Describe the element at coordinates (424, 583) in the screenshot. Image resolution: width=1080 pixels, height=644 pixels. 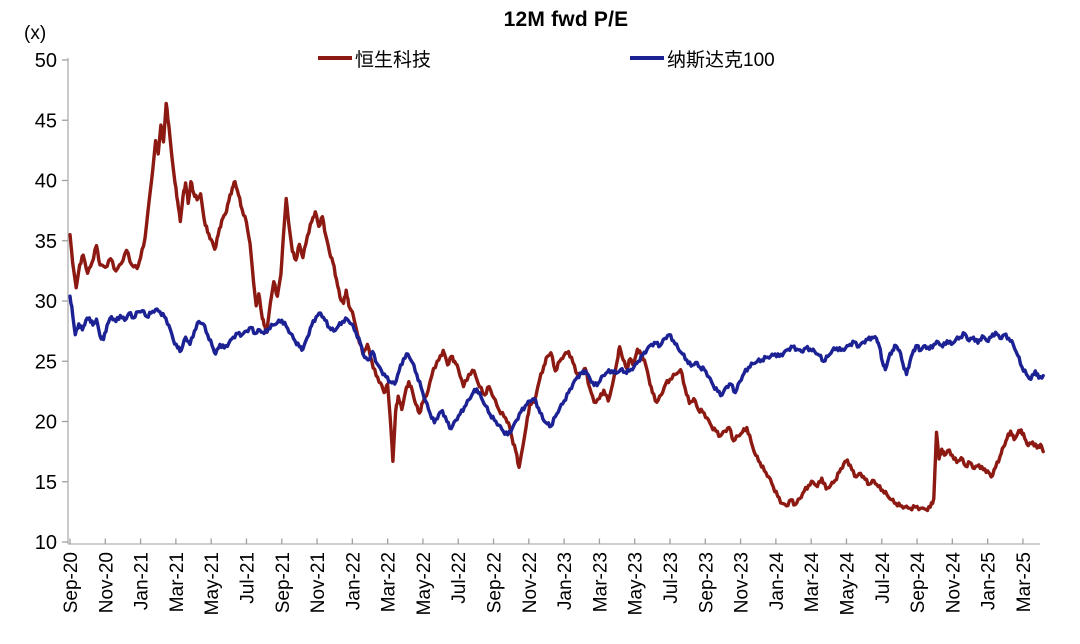
I see `svg-text: May-22` at that location.